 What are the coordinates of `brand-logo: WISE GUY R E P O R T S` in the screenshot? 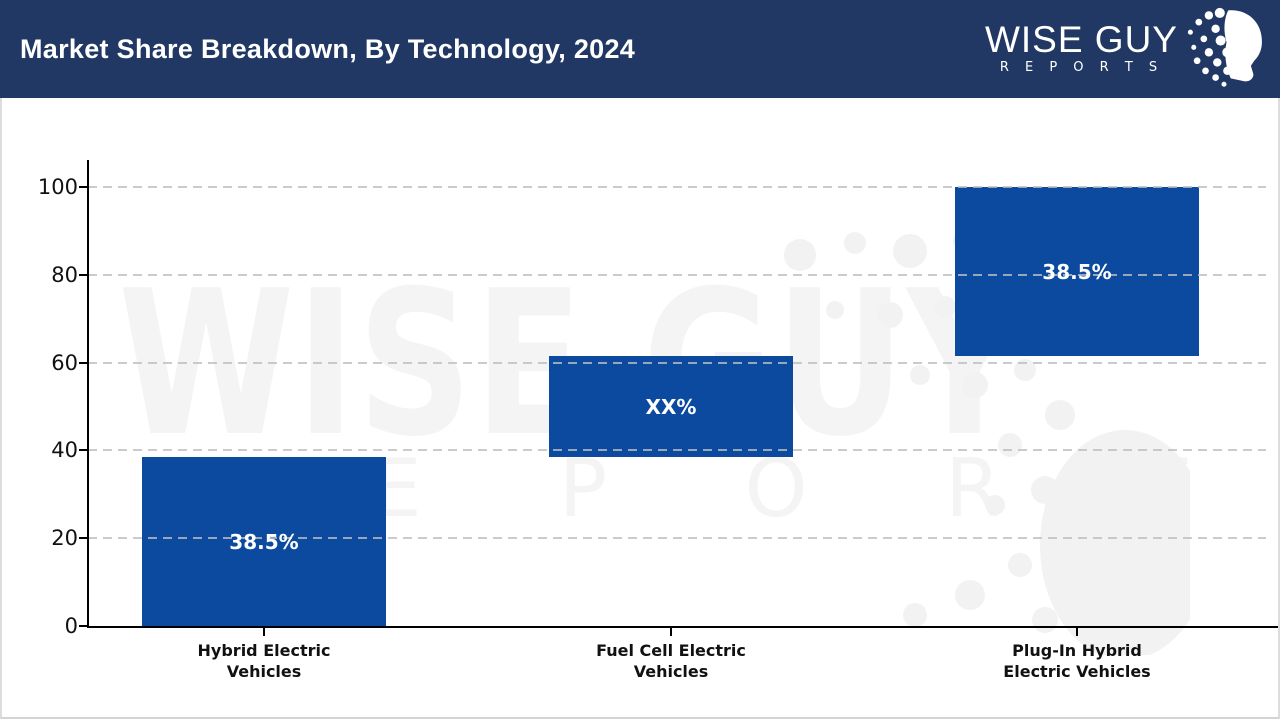 It's located at (1125, 49).